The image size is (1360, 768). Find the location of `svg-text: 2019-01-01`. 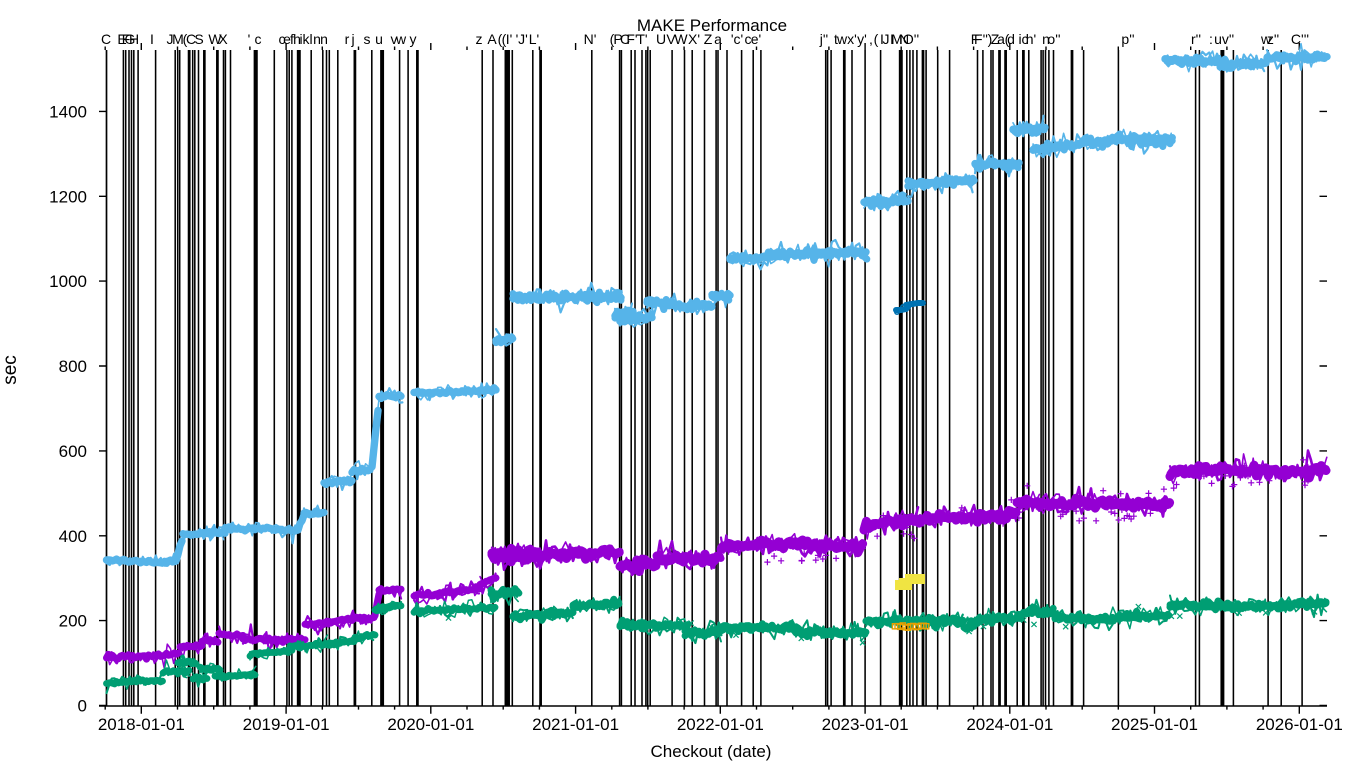

svg-text: 2019-01-01 is located at coordinates (286, 724).